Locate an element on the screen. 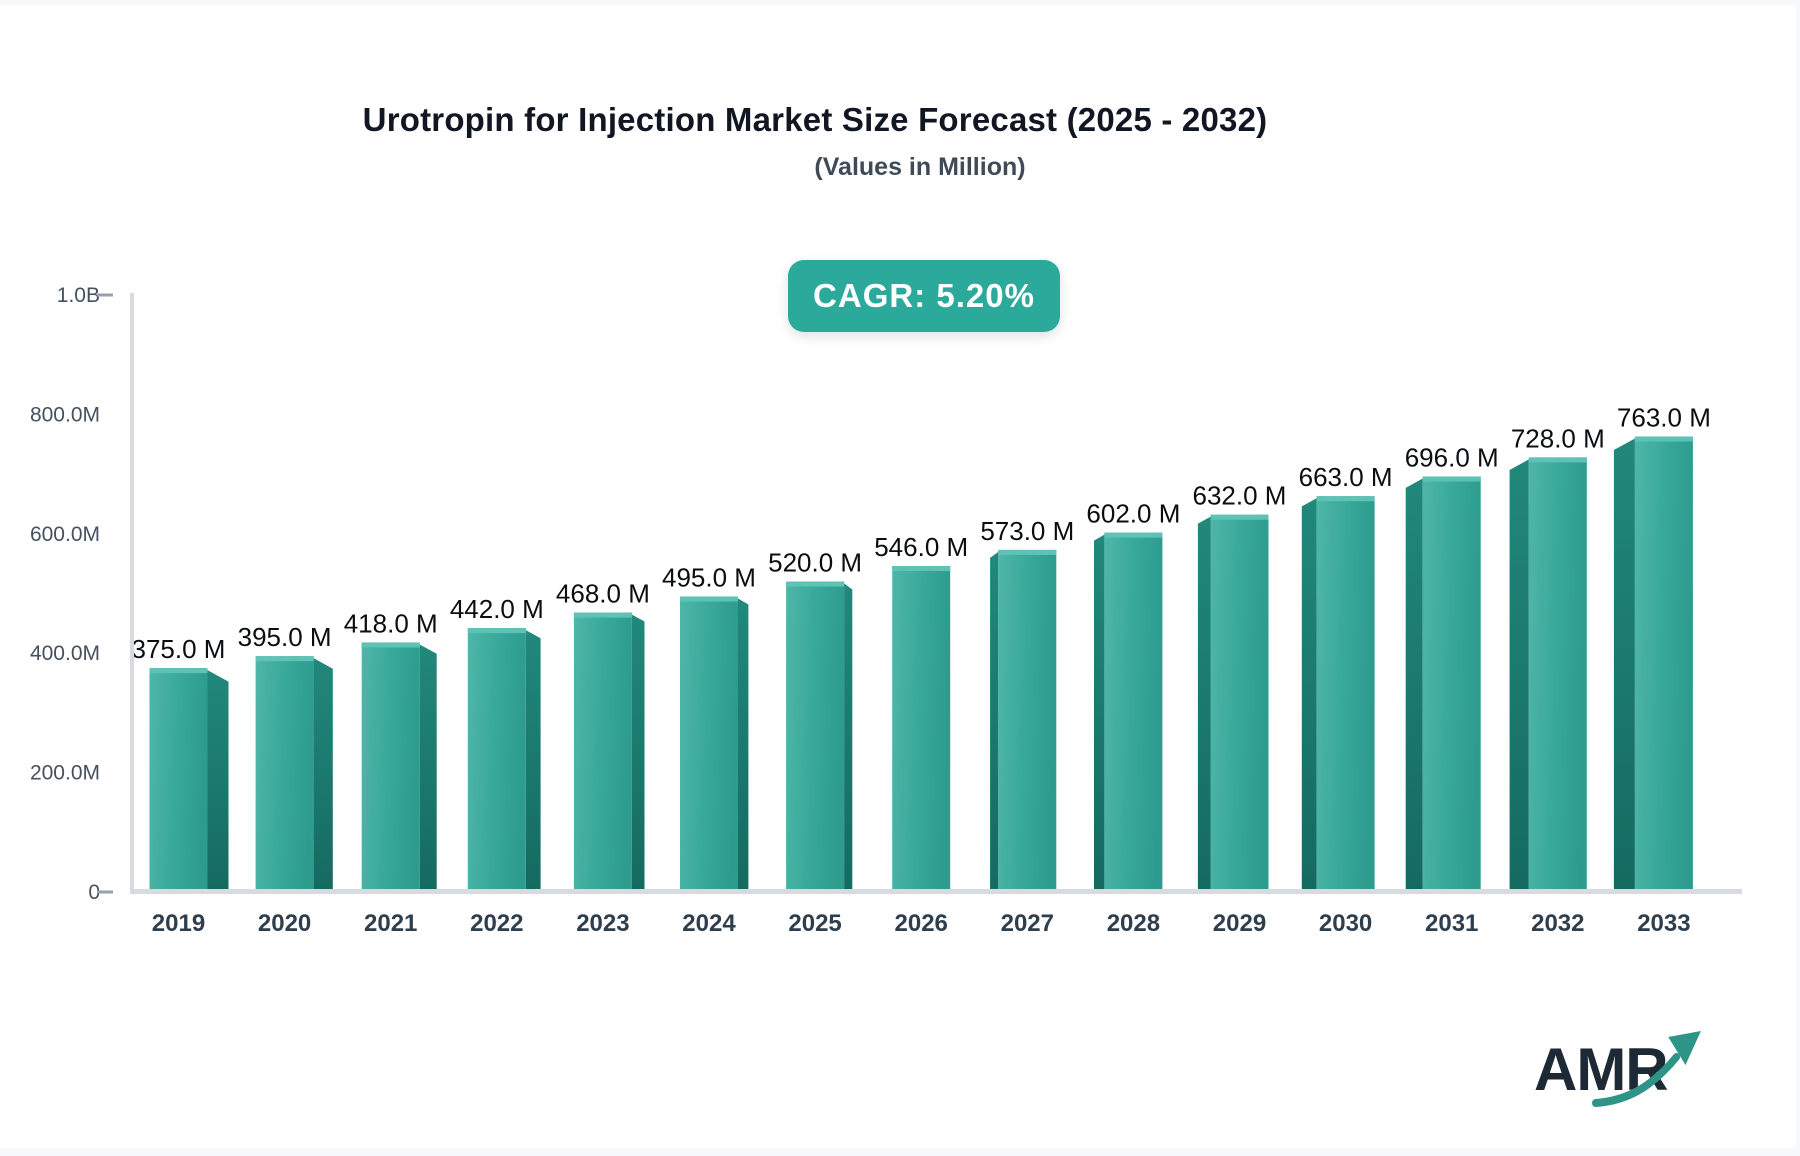 The width and height of the screenshot is (1800, 1156). bar-2033 is located at coordinates (1663, 664).